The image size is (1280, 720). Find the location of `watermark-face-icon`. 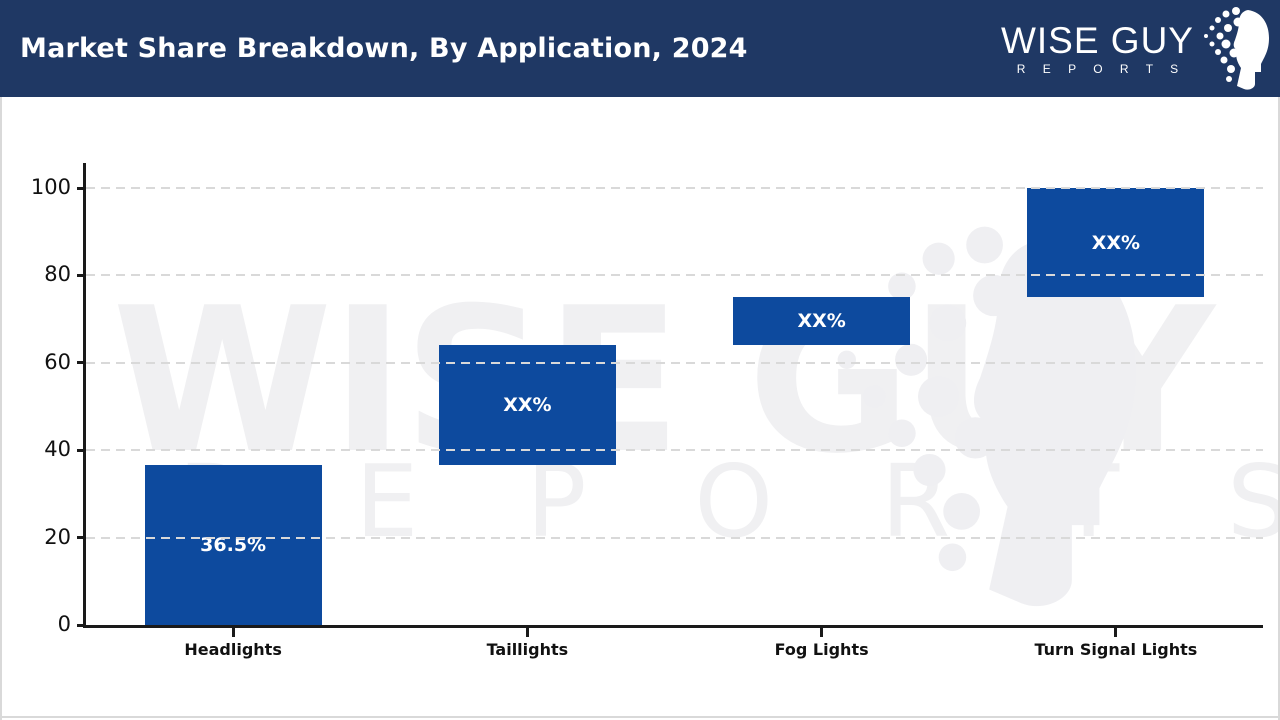

watermark-face-icon is located at coordinates (987, 416).